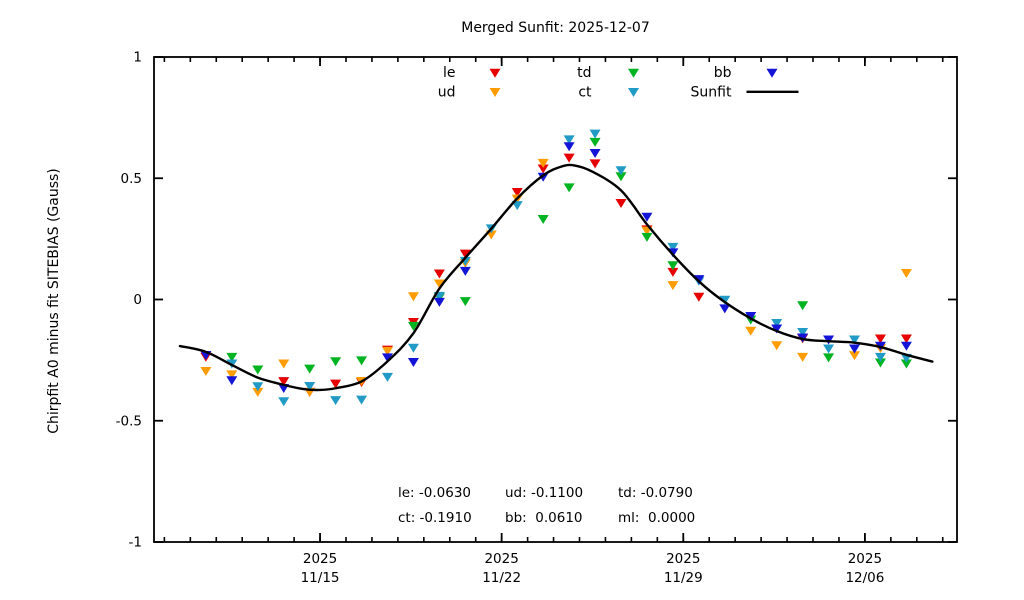  What do you see at coordinates (137, 300) in the screenshot?
I see `y-tick-label: 0` at bounding box center [137, 300].